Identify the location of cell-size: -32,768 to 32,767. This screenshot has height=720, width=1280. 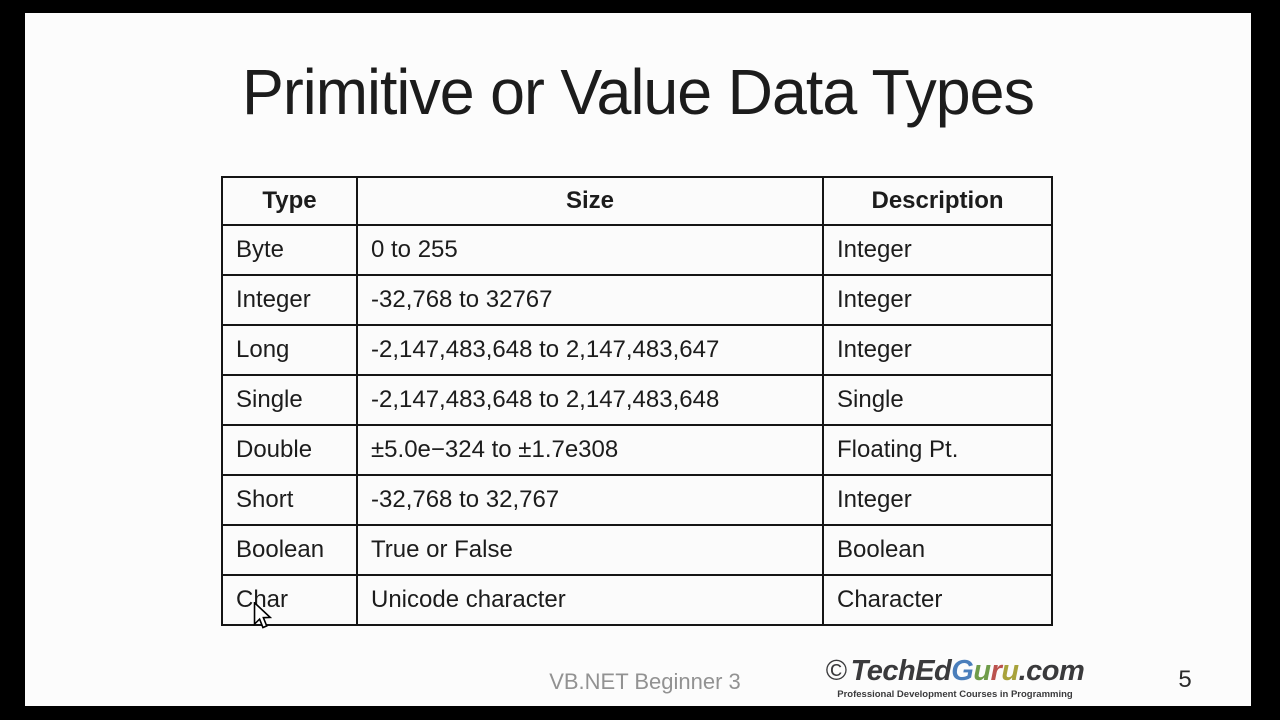
(590, 500).